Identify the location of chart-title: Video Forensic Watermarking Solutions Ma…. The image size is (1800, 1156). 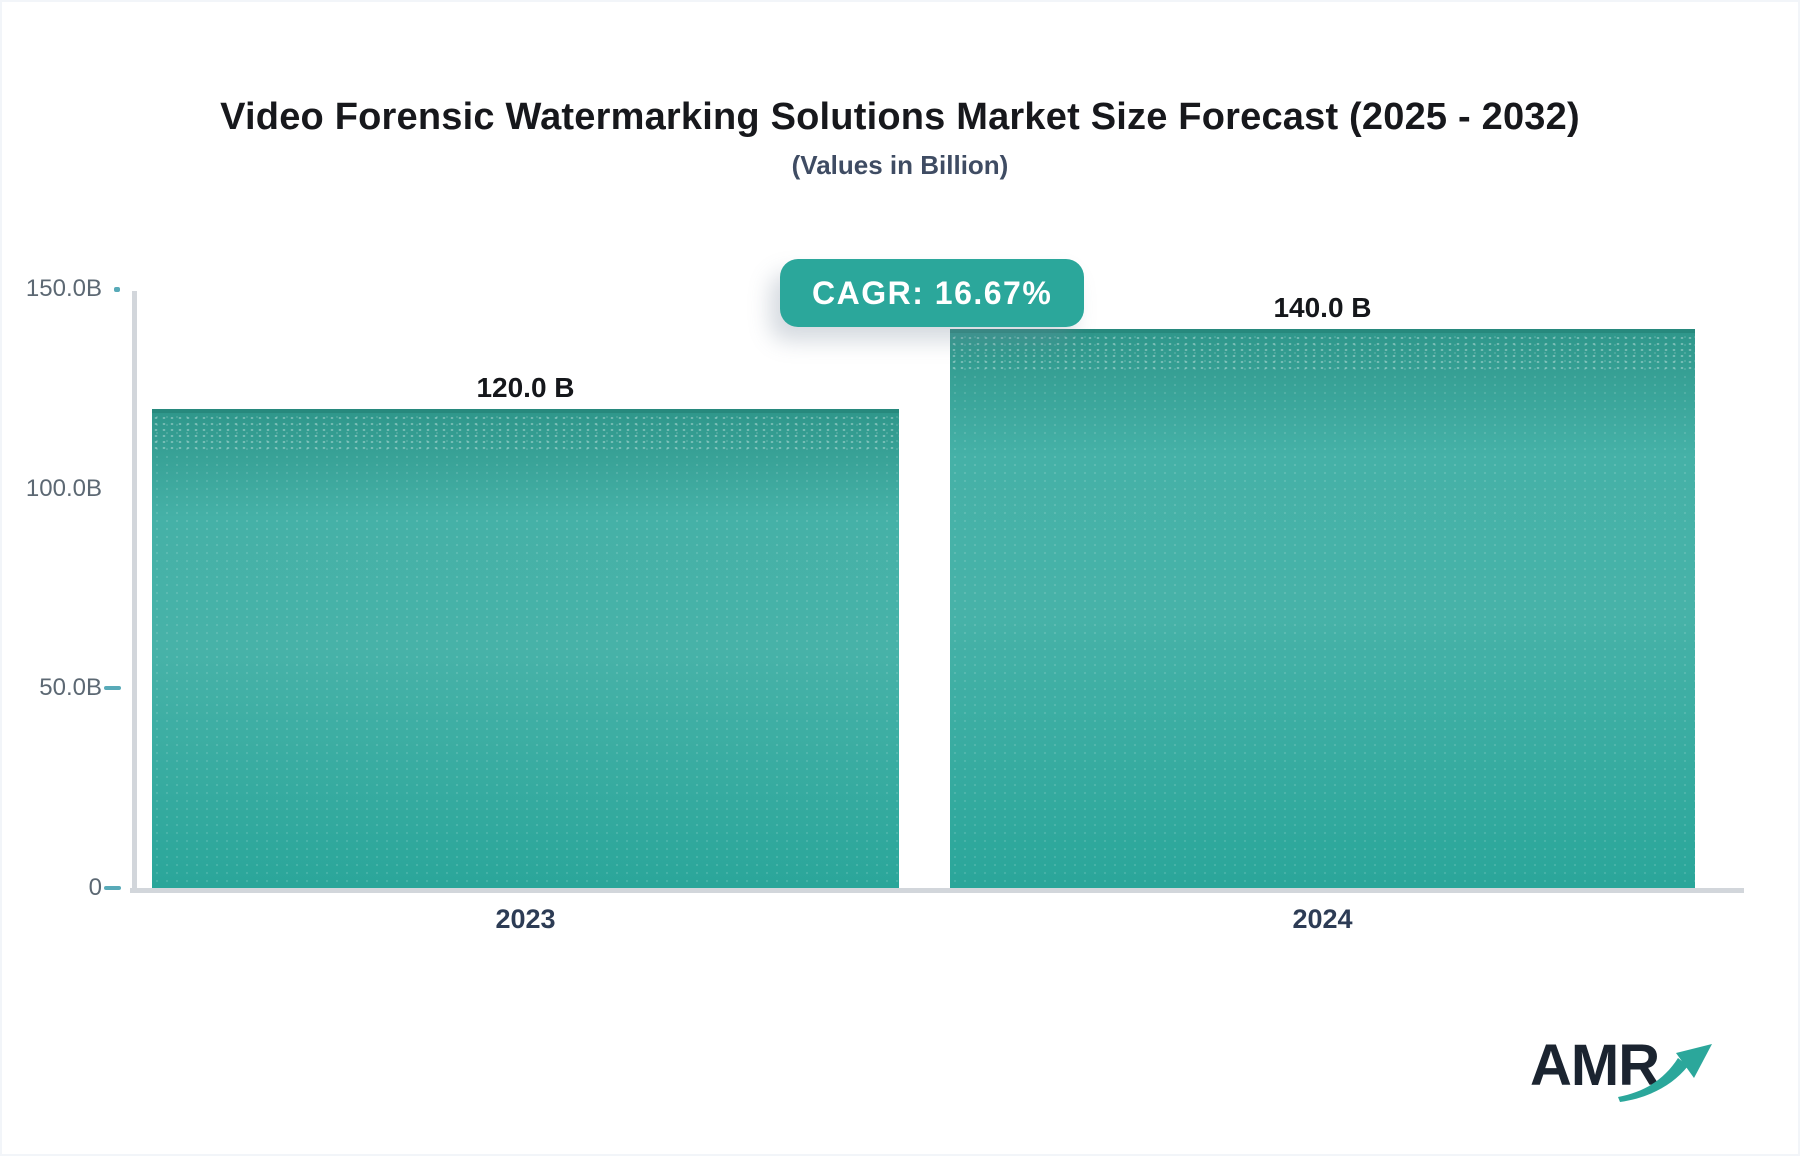
(900, 117).